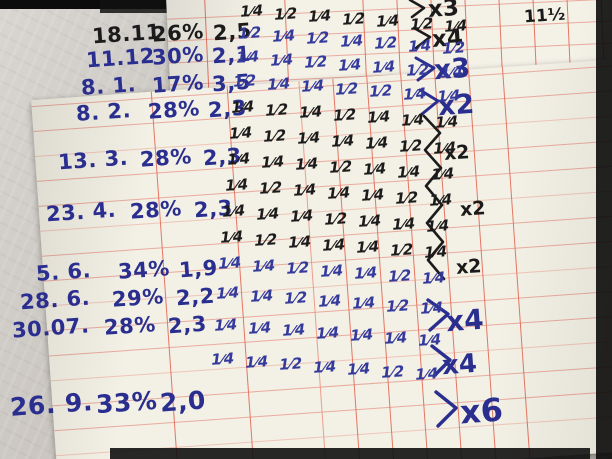 The width and height of the screenshot is (612, 459). I want to click on photo-right-edge-shadow, so click(604, 229).